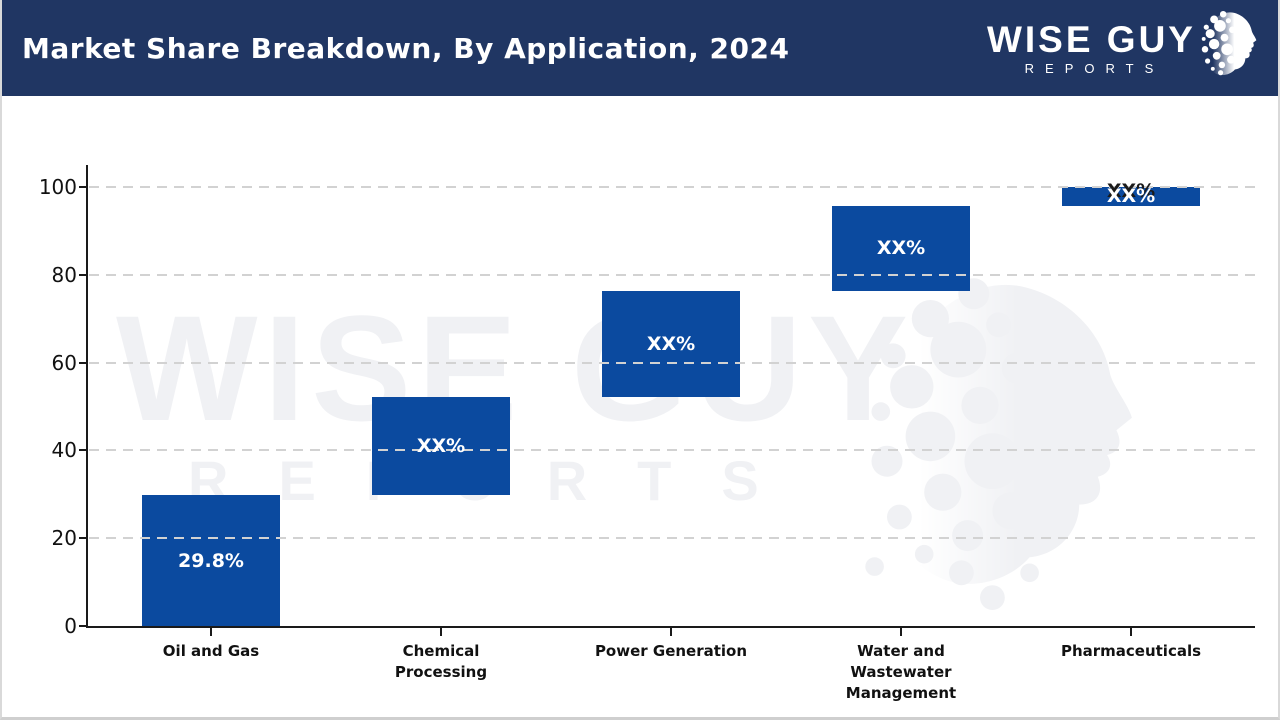 Image resolution: width=1280 pixels, height=720 pixels. I want to click on y-axis-label-60: 60, so click(64, 362).